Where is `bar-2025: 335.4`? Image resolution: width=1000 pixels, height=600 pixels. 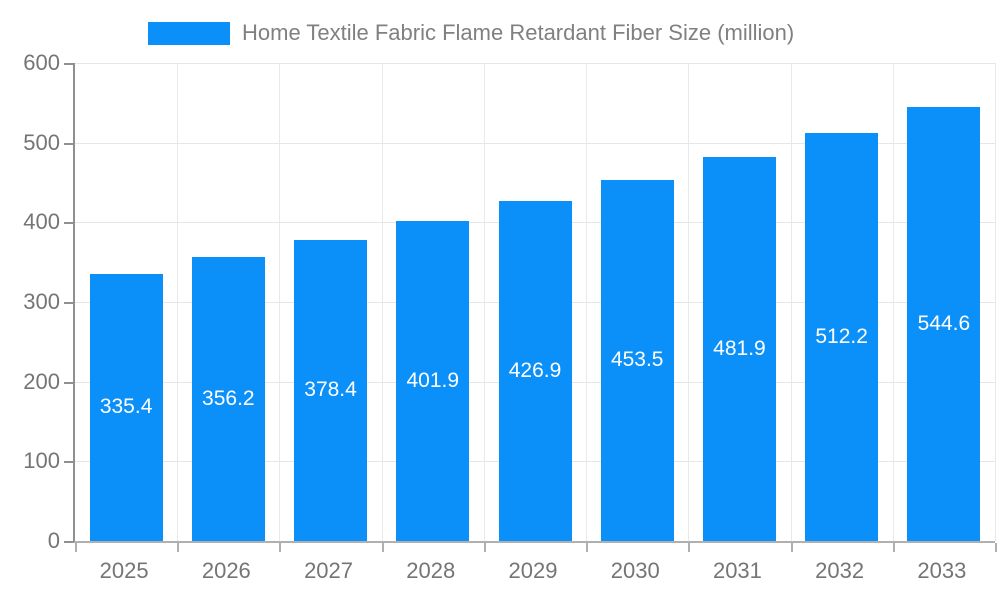
bar-2025: 335.4 is located at coordinates (126, 407).